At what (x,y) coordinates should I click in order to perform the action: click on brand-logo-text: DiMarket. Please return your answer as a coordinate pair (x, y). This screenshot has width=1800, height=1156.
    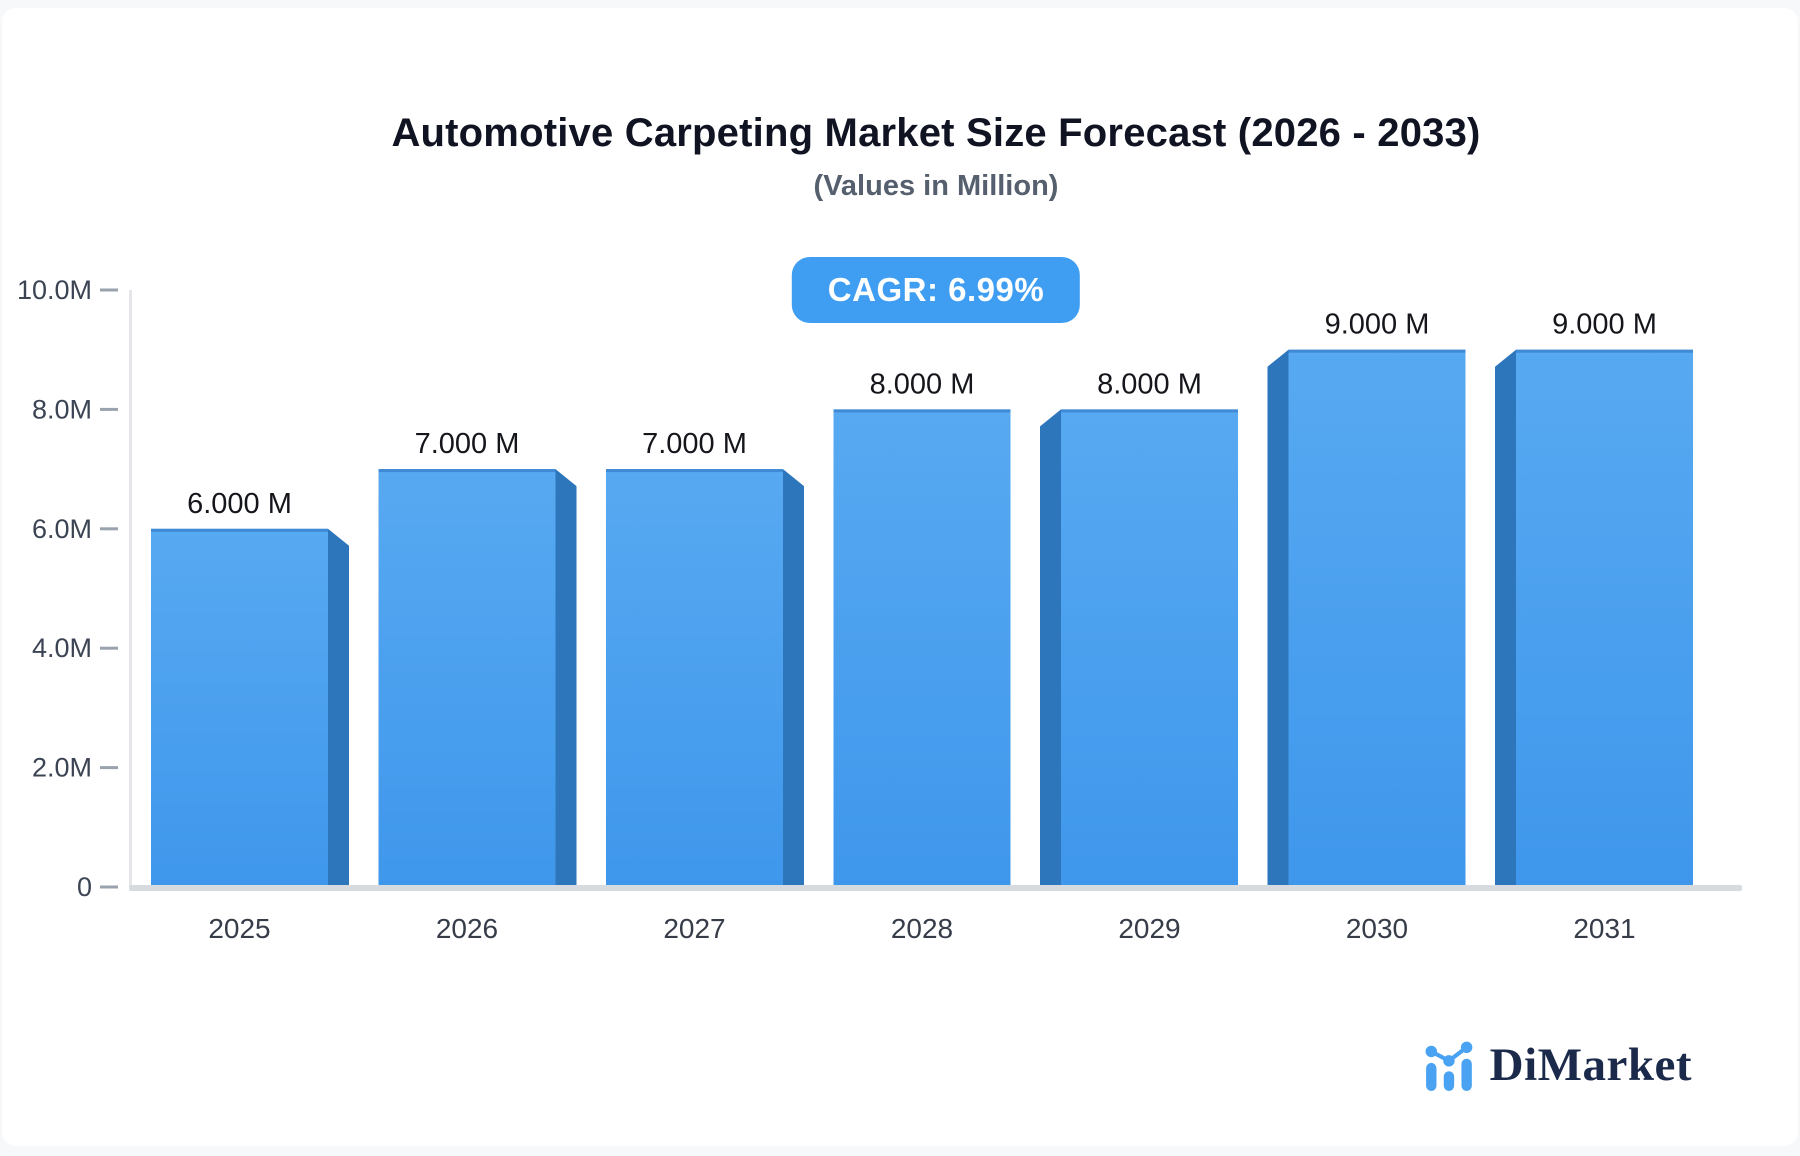
    Looking at the image, I should click on (1590, 1065).